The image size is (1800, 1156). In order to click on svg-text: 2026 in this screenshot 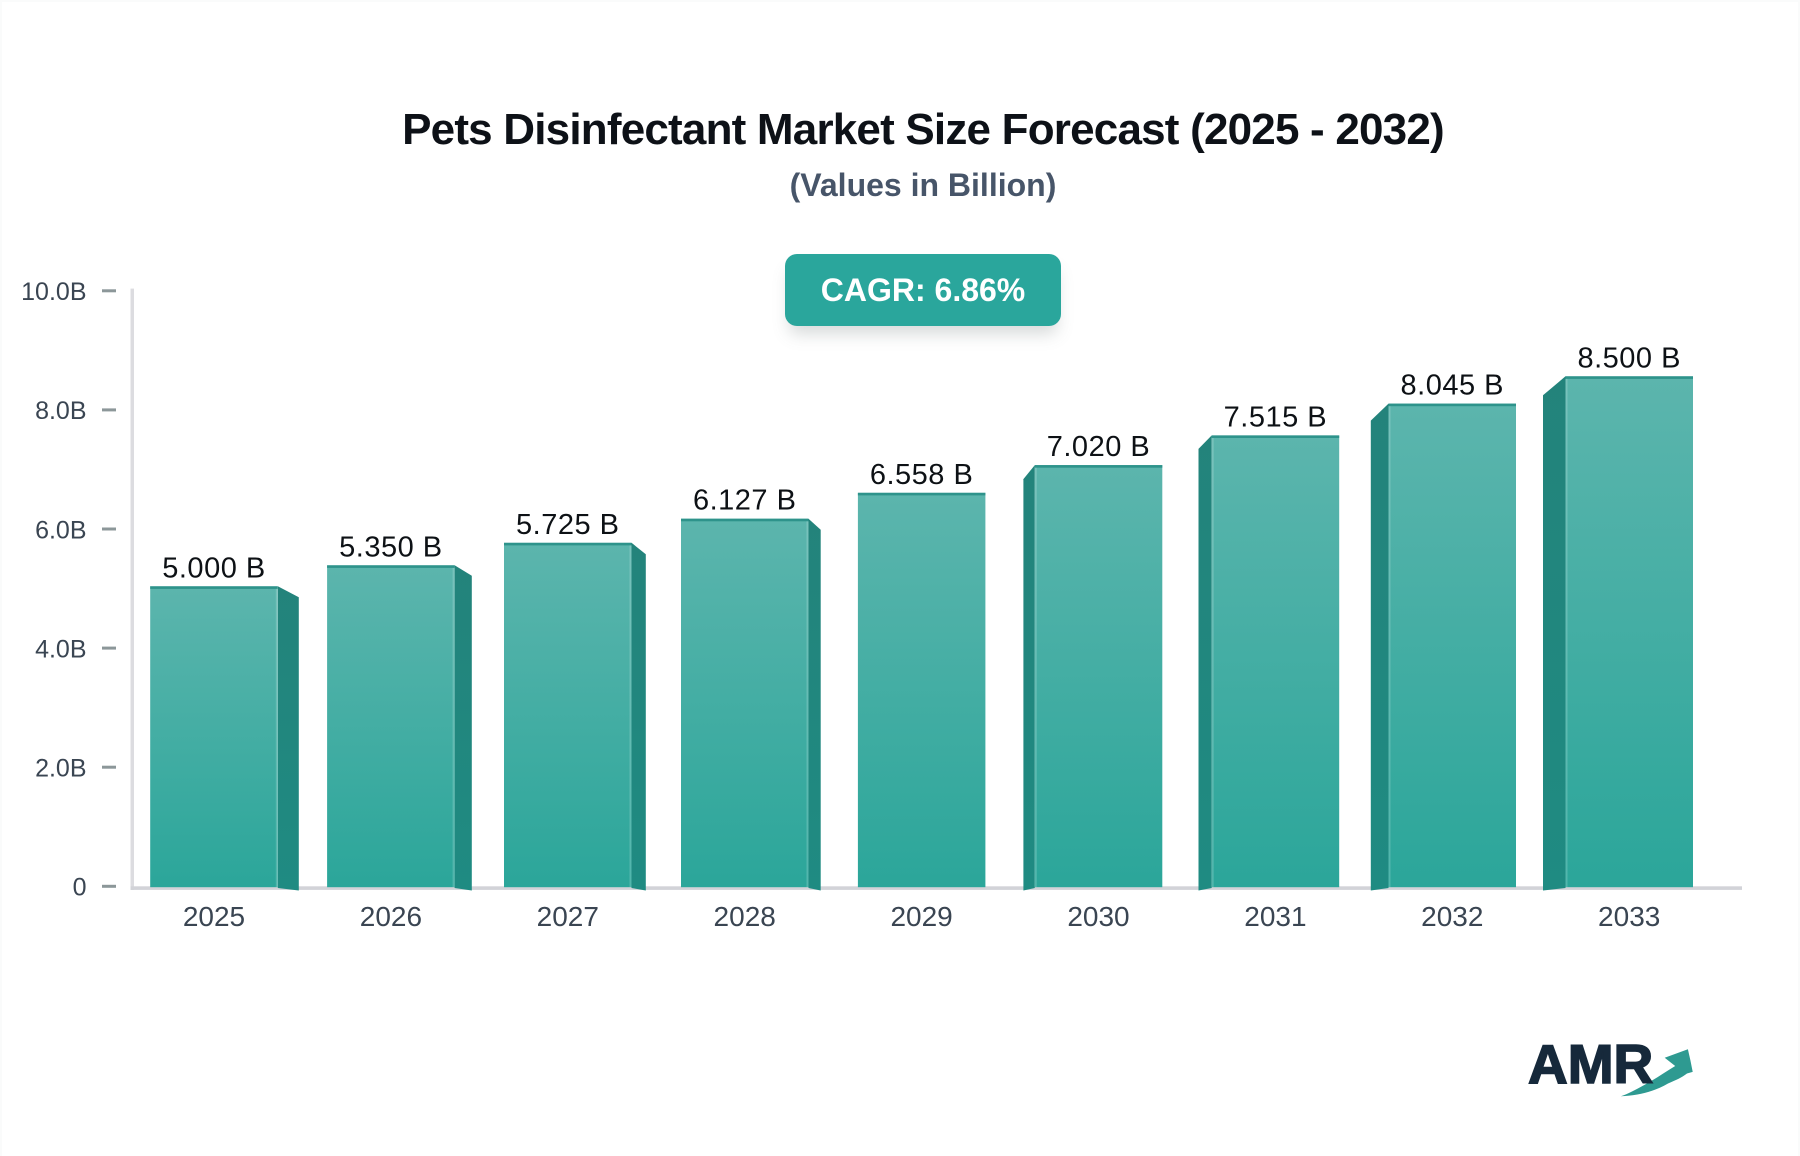, I will do `click(391, 916)`.